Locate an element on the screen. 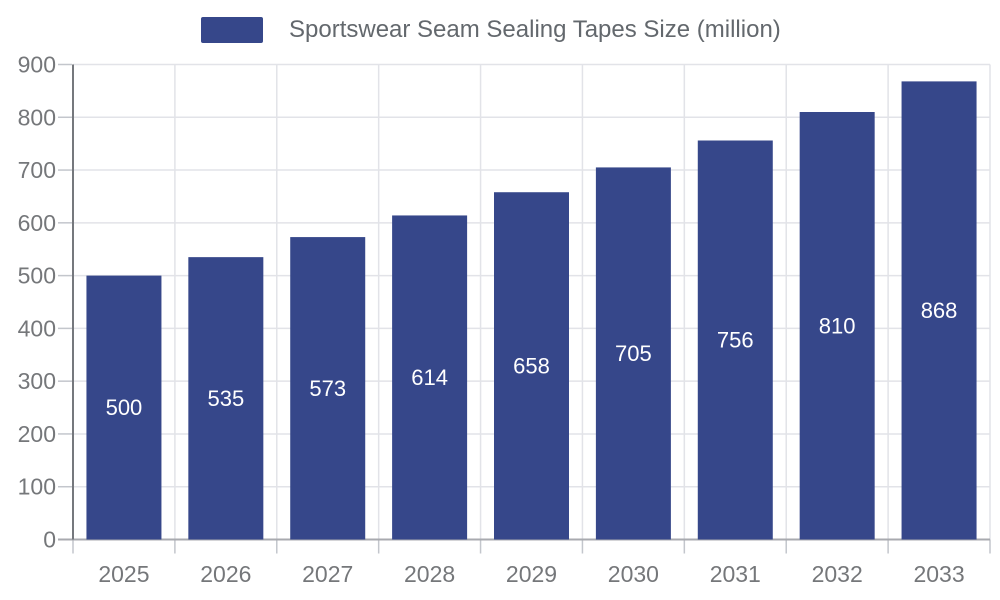 The width and height of the screenshot is (1000, 600). bar-2032 is located at coordinates (837, 326).